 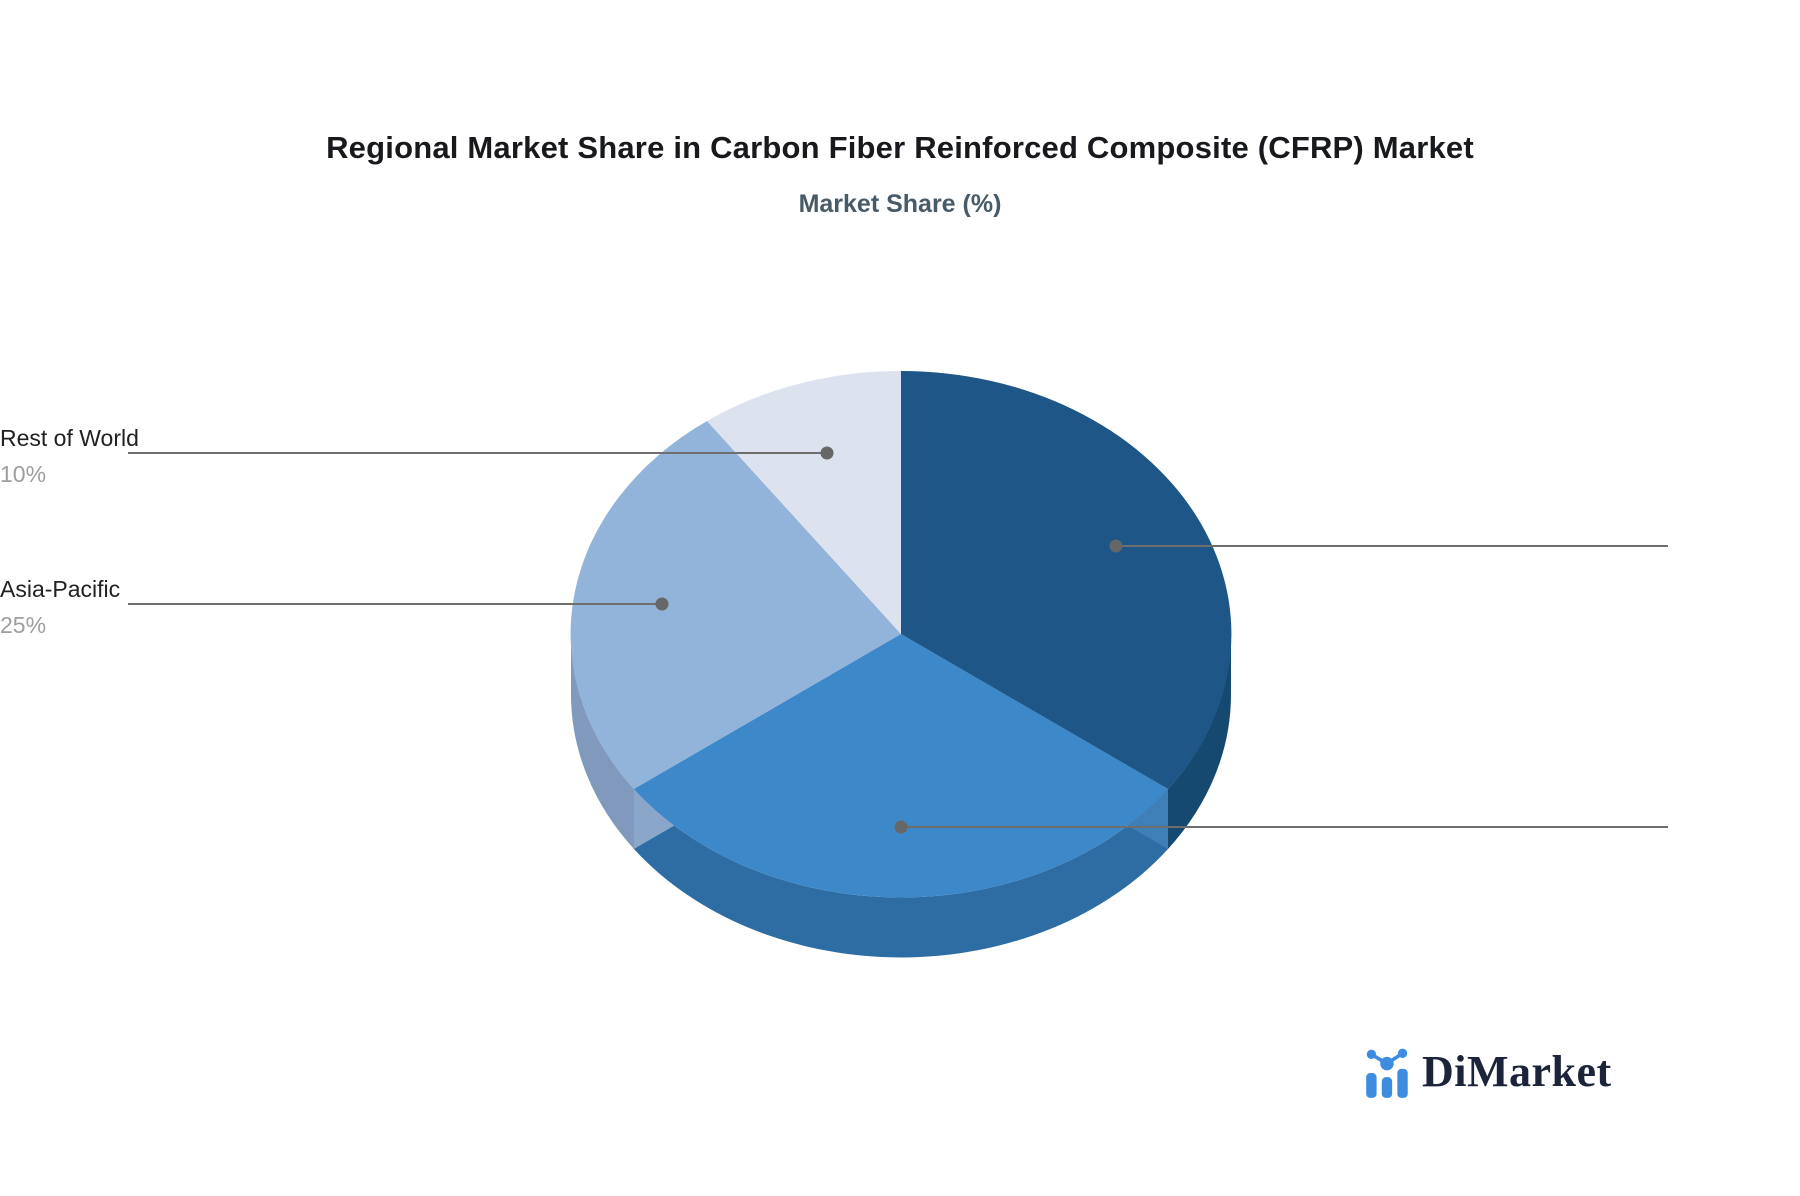 What do you see at coordinates (1200, 741) in the screenshot?
I see `pie-side-north-america` at bounding box center [1200, 741].